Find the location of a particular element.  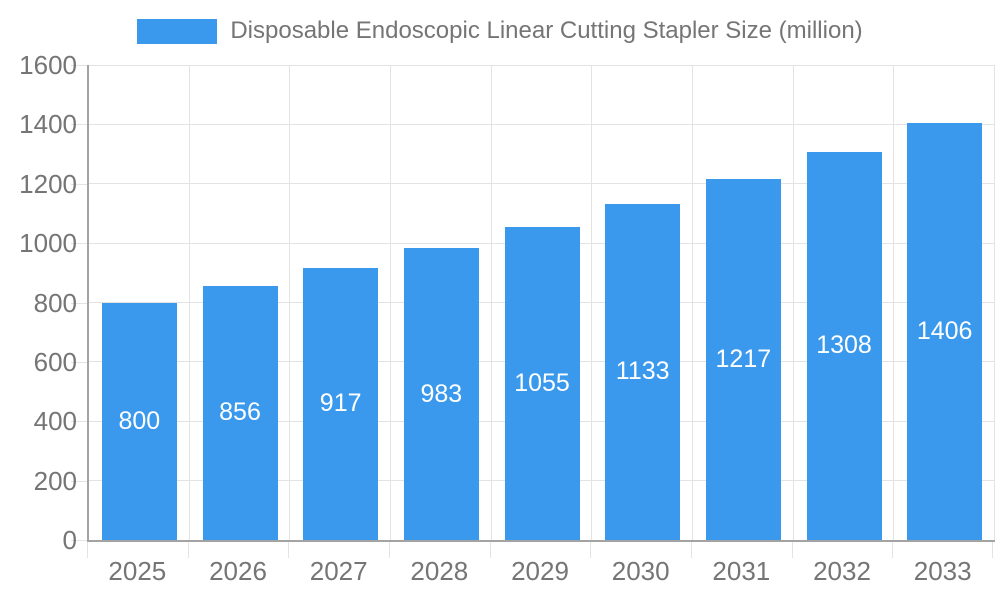

bar-value-label: 983 is located at coordinates (441, 393).